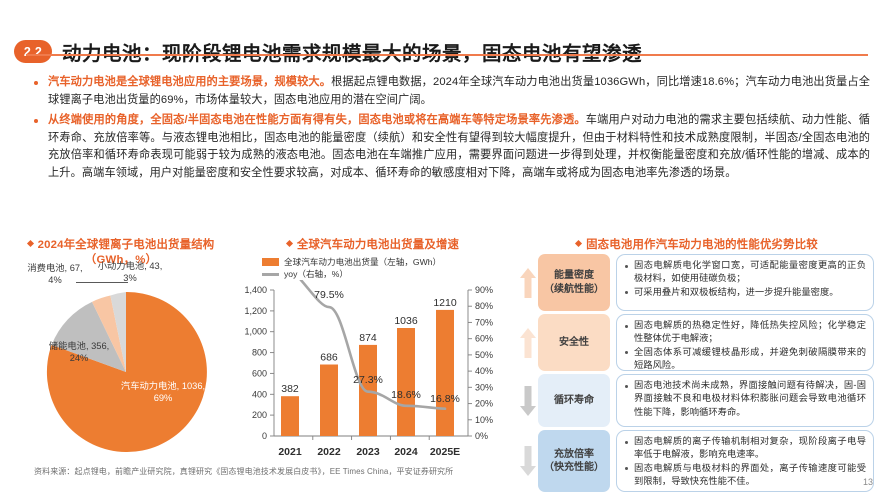  What do you see at coordinates (744, 292) in the screenshot?
I see `detail-point: 可采用叠片和双极板结构，进一步提升能量密度。` at bounding box center [744, 292].